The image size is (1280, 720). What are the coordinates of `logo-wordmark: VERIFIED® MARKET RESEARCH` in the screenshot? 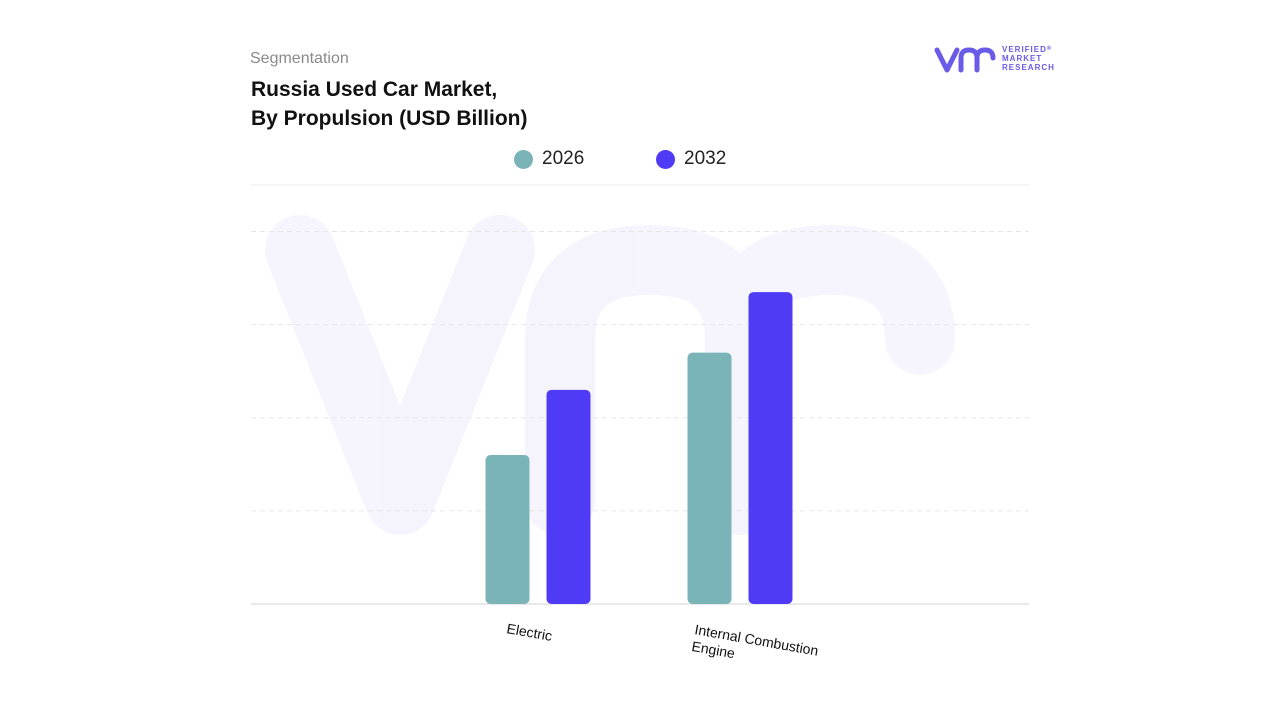 It's located at (1028, 58).